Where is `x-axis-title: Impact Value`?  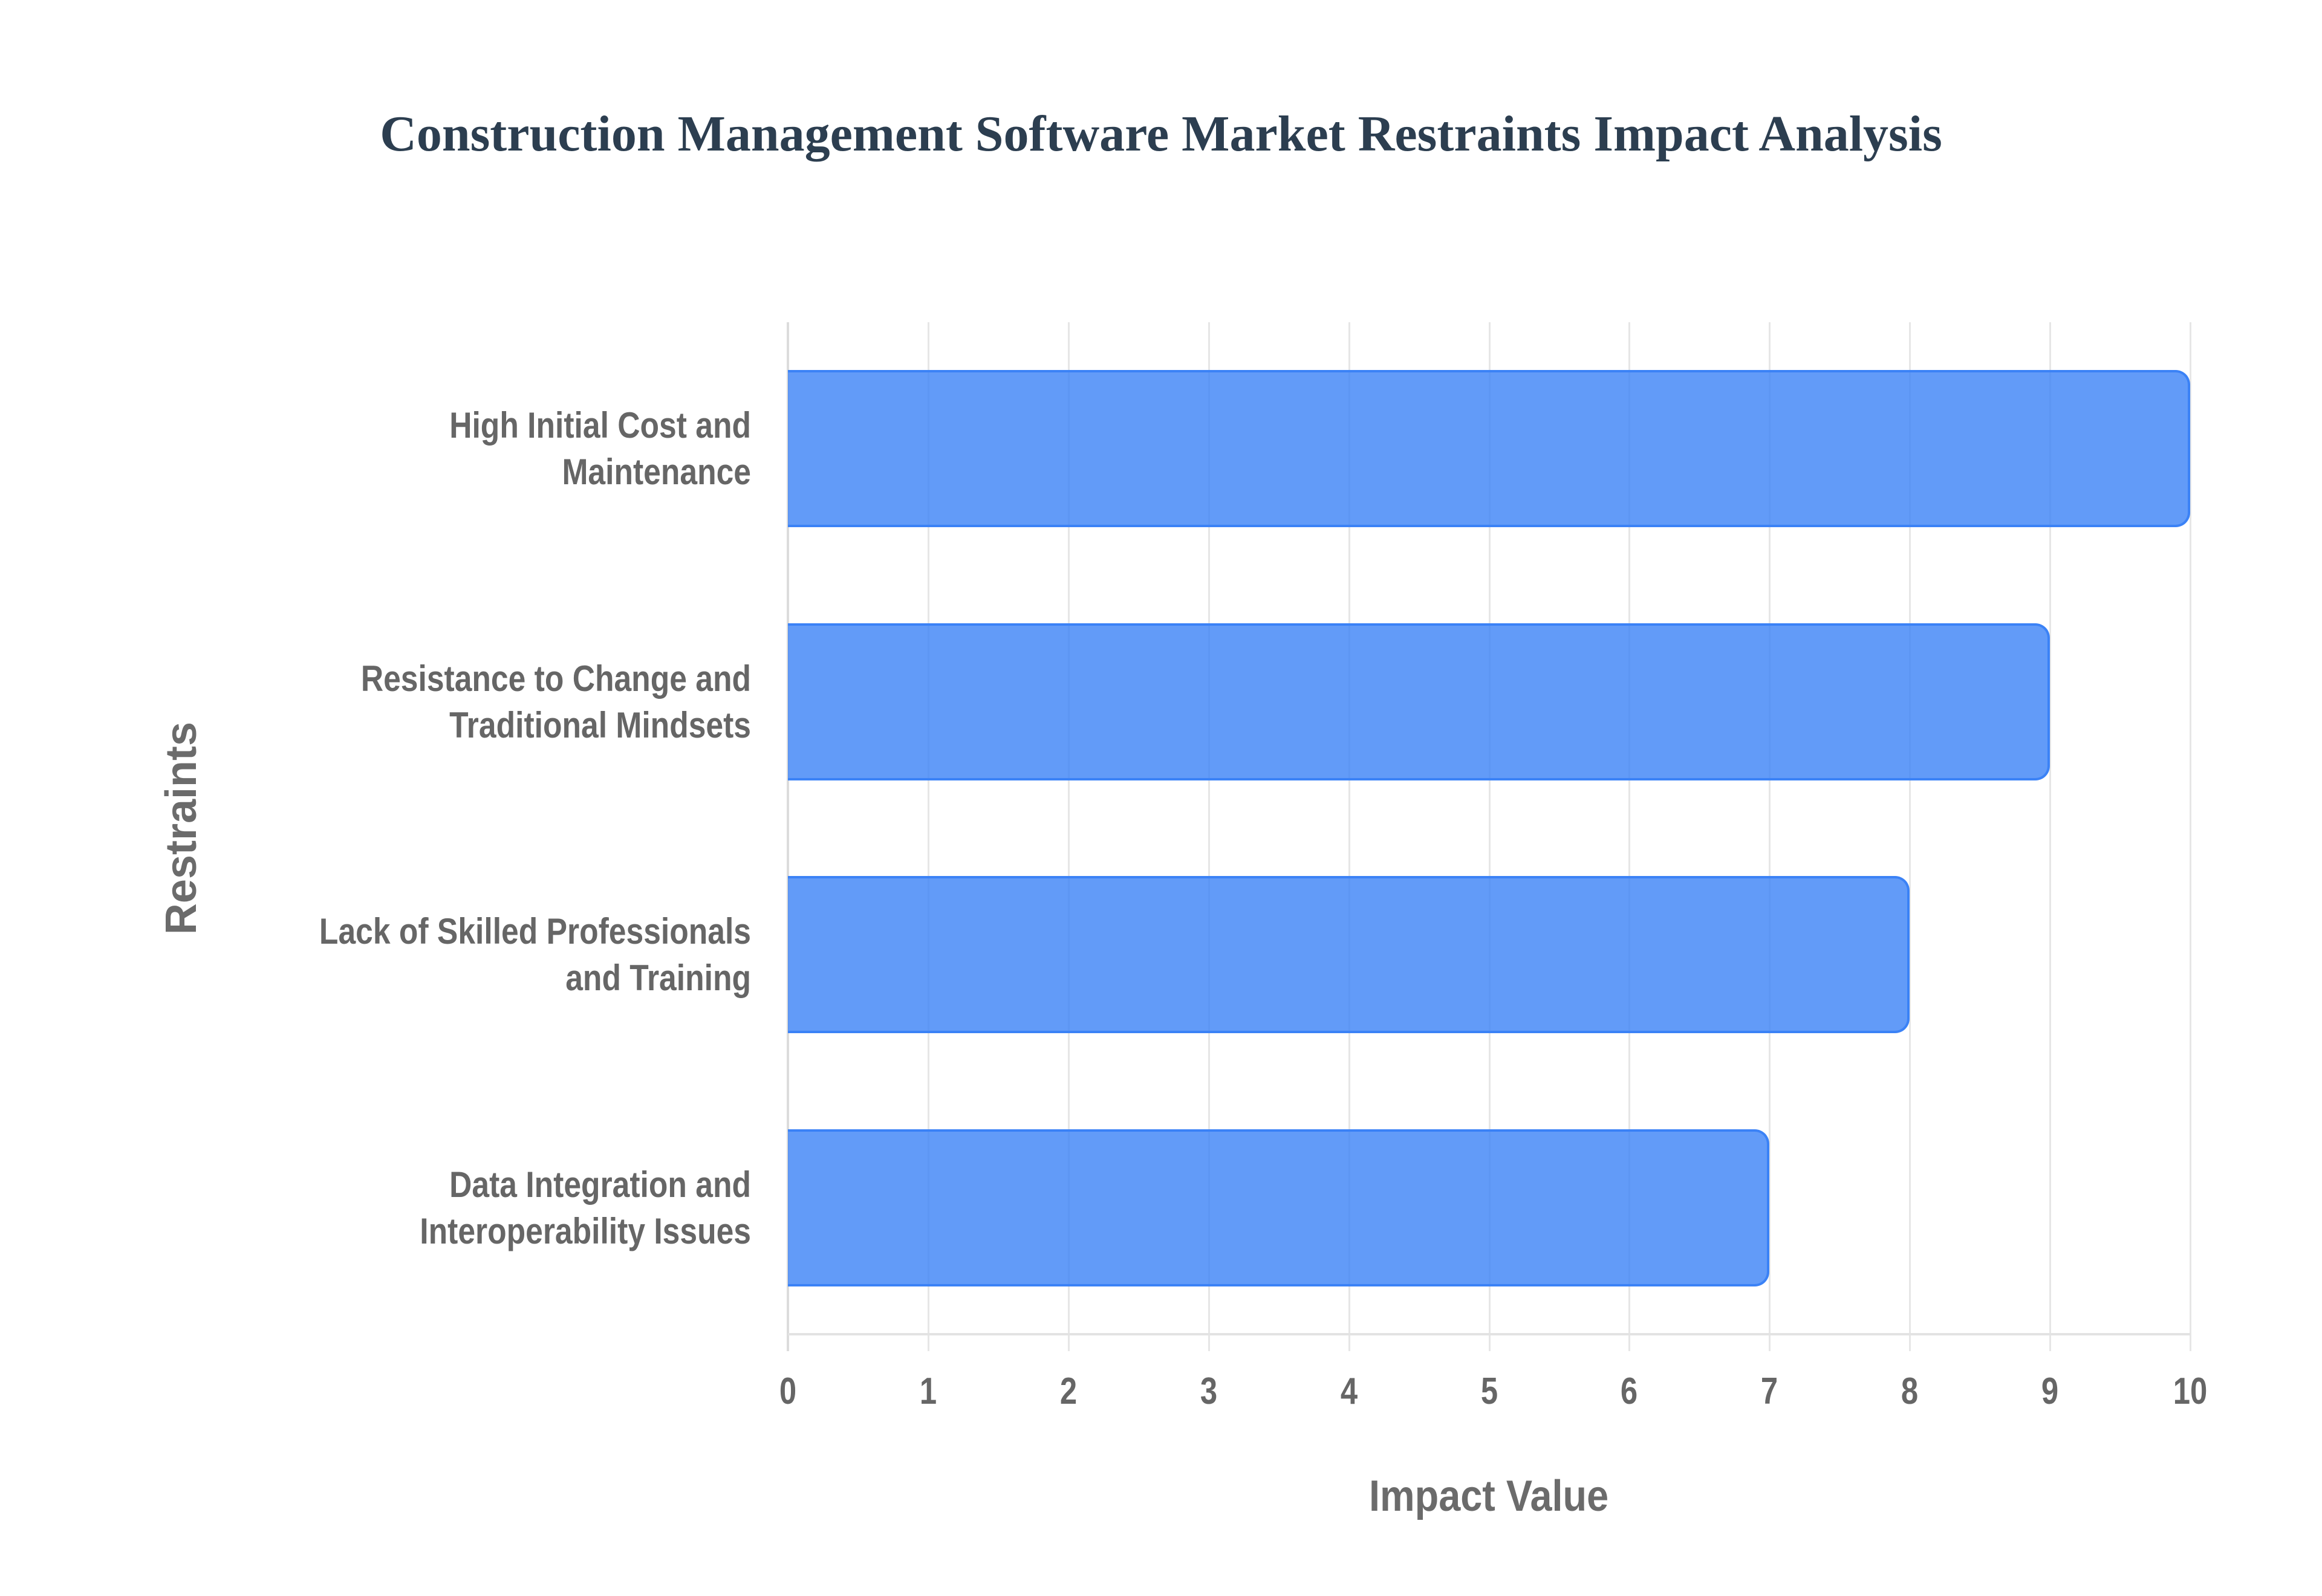
x-axis-title: Impact Value is located at coordinates (1489, 1496).